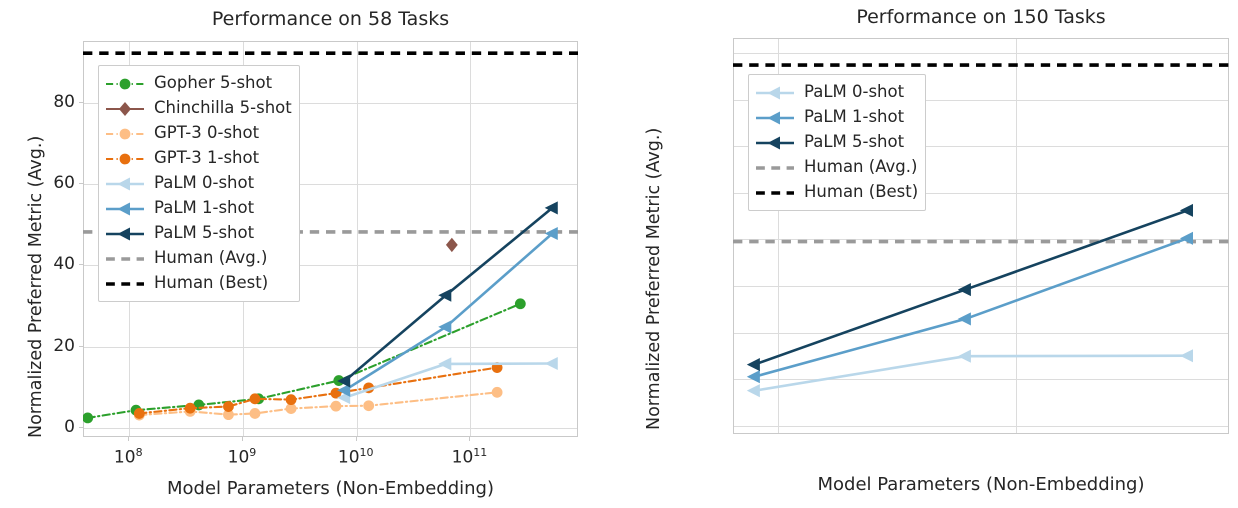  Describe the element at coordinates (64, 264) in the screenshot. I see `y-tick-label: 40` at that location.